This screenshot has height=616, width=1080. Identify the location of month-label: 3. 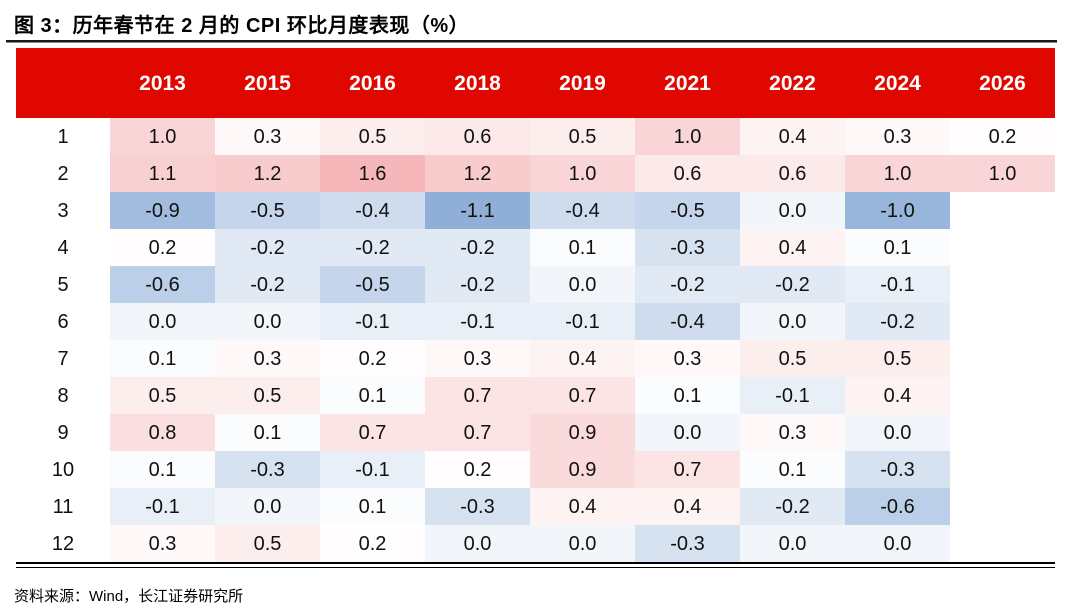
(63, 210).